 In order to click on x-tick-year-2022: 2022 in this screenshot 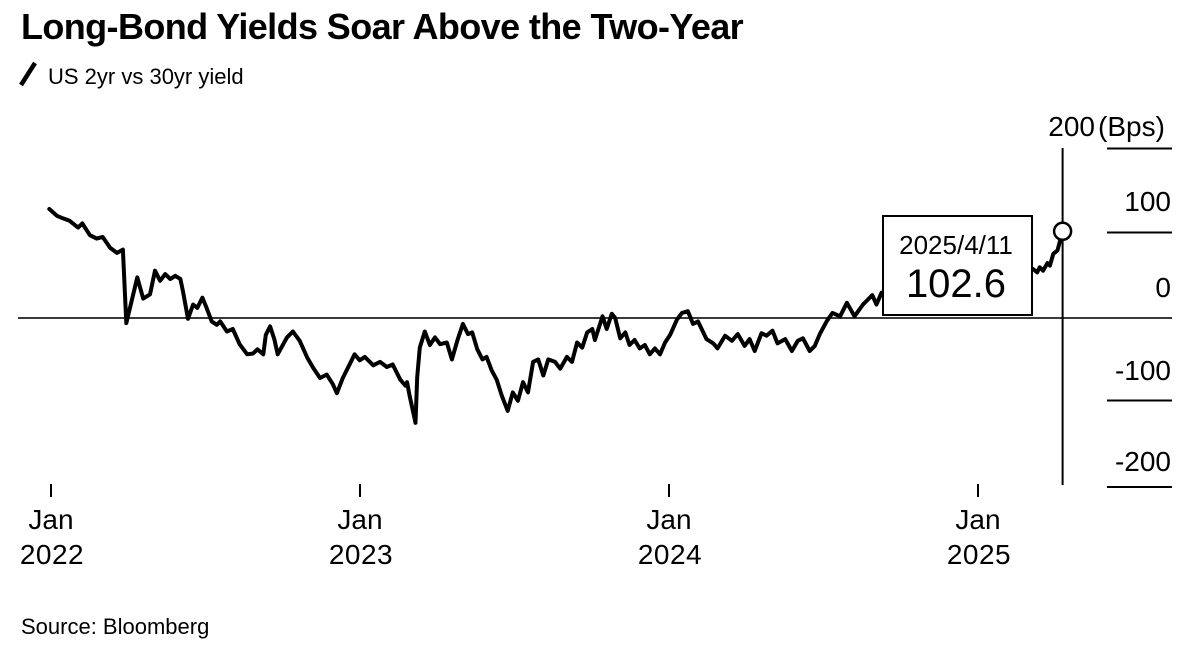, I will do `click(52, 554)`.